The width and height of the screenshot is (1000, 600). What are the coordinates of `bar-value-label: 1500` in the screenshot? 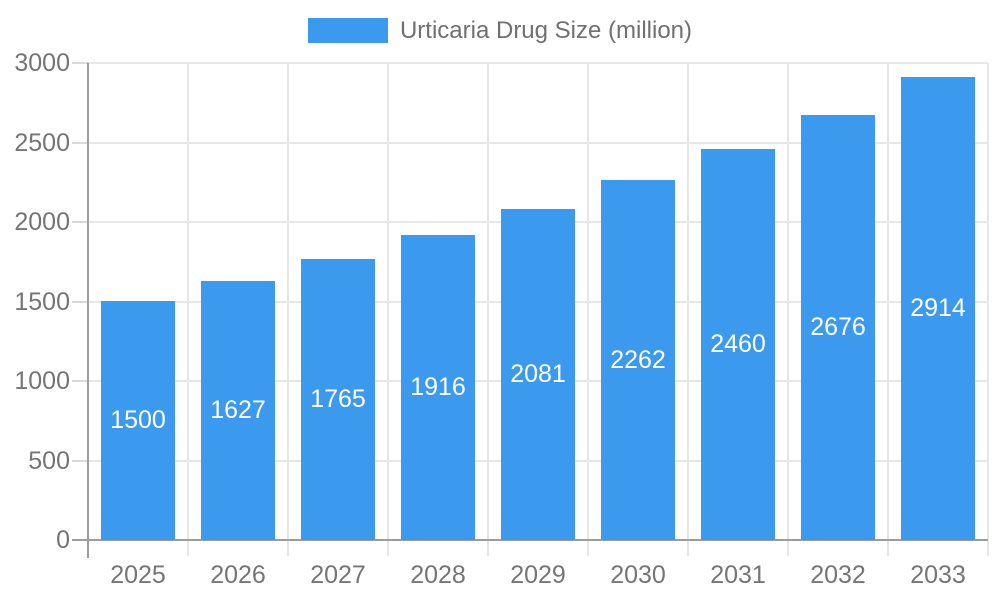 It's located at (138, 420).